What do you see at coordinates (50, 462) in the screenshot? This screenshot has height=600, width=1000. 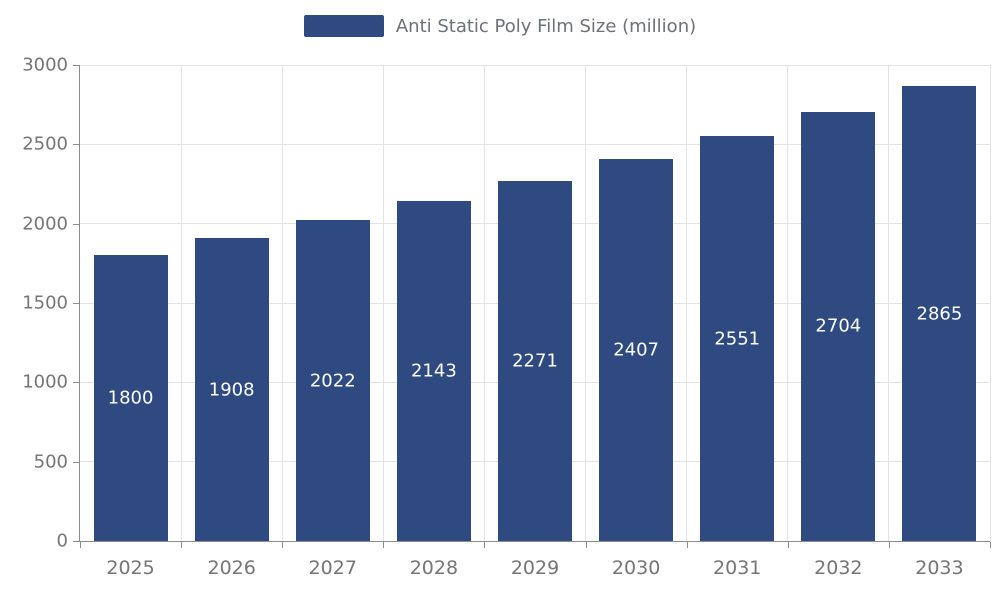 I see `y-tick-label: 500` at bounding box center [50, 462].